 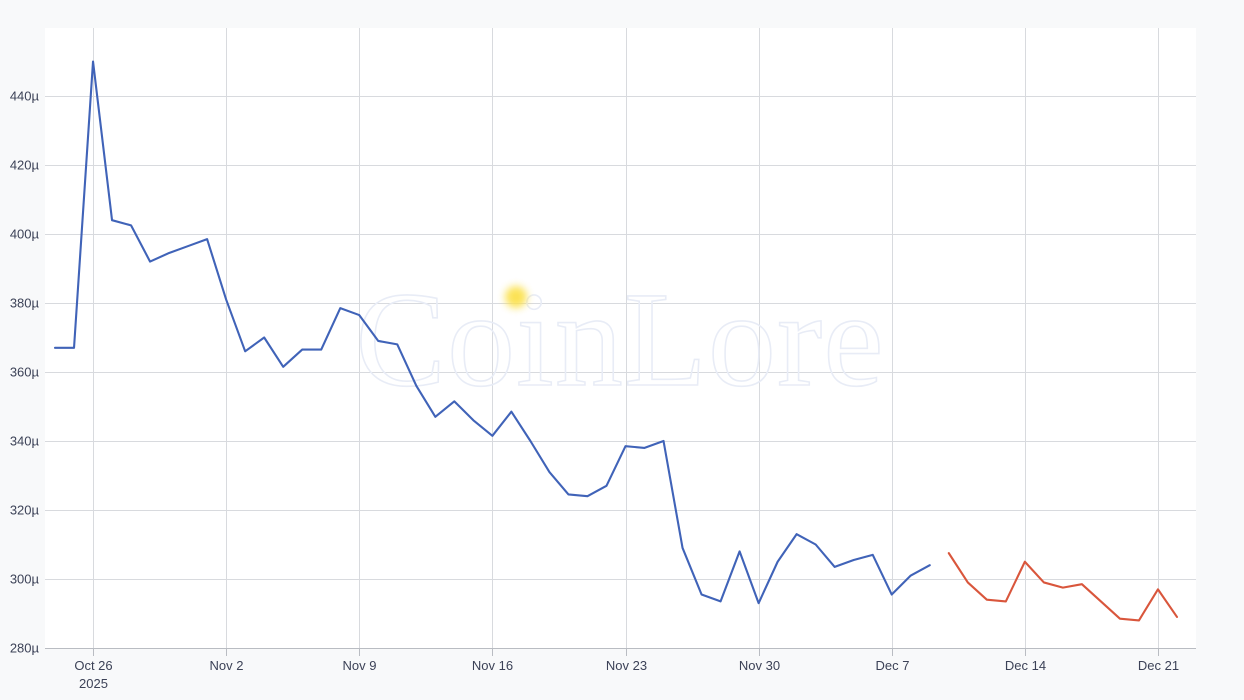 I want to click on y-axis-tick-label: 400µ, so click(x=25, y=234).